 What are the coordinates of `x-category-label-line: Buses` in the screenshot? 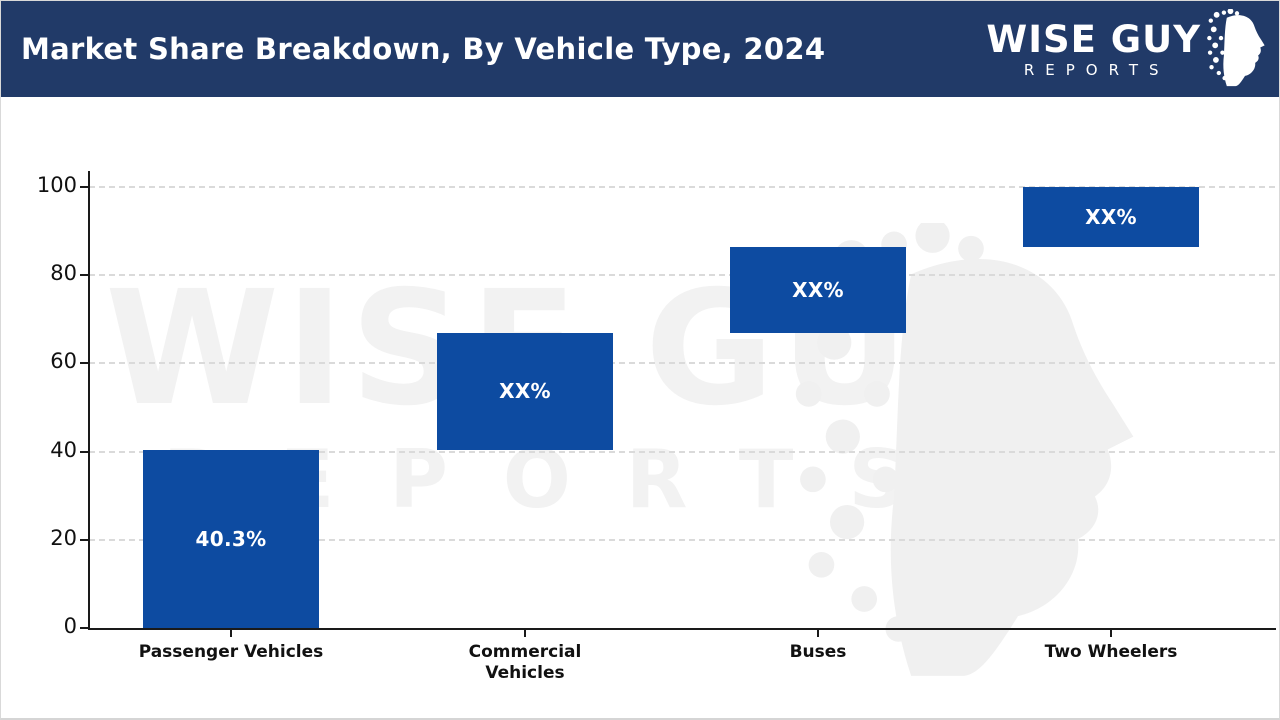 It's located at (818, 652).